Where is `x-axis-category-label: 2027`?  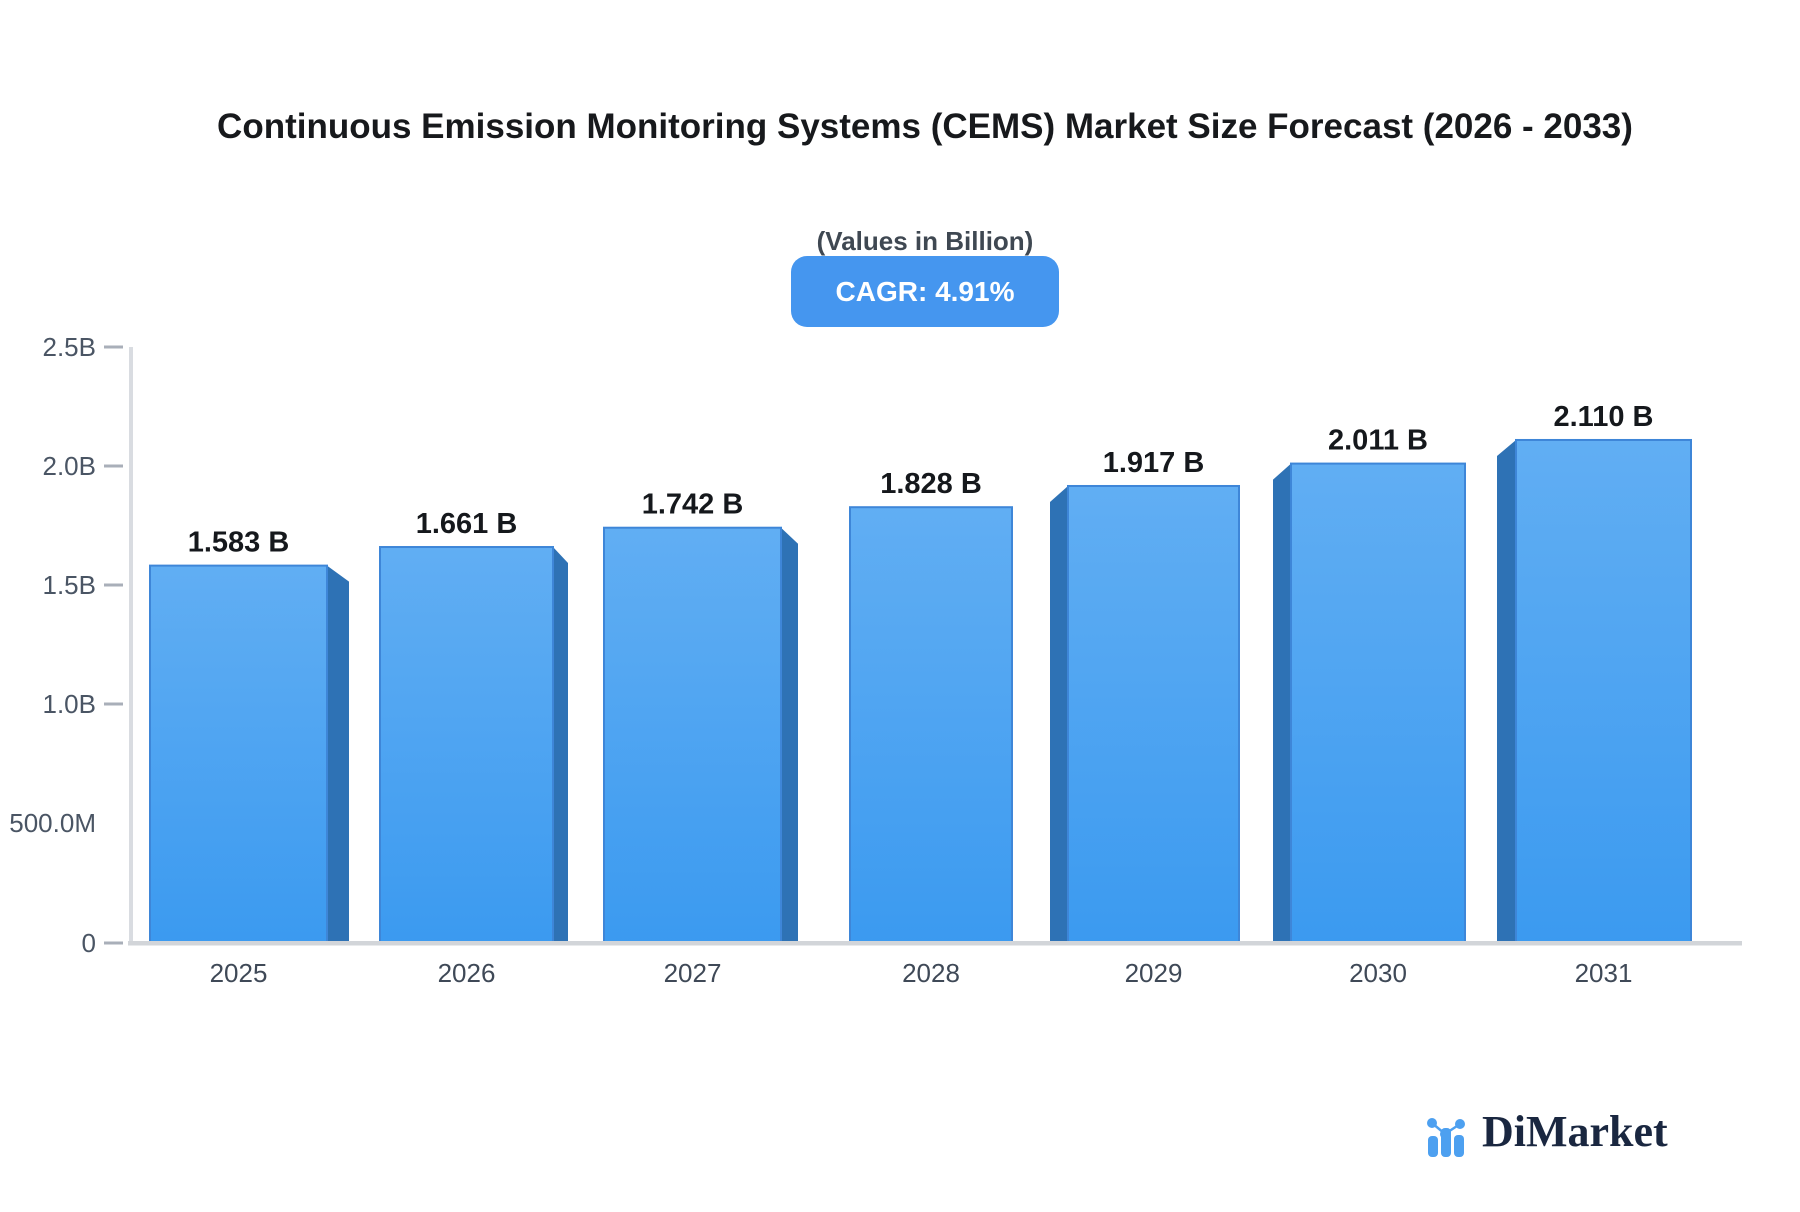 x-axis-category-label: 2027 is located at coordinates (693, 973).